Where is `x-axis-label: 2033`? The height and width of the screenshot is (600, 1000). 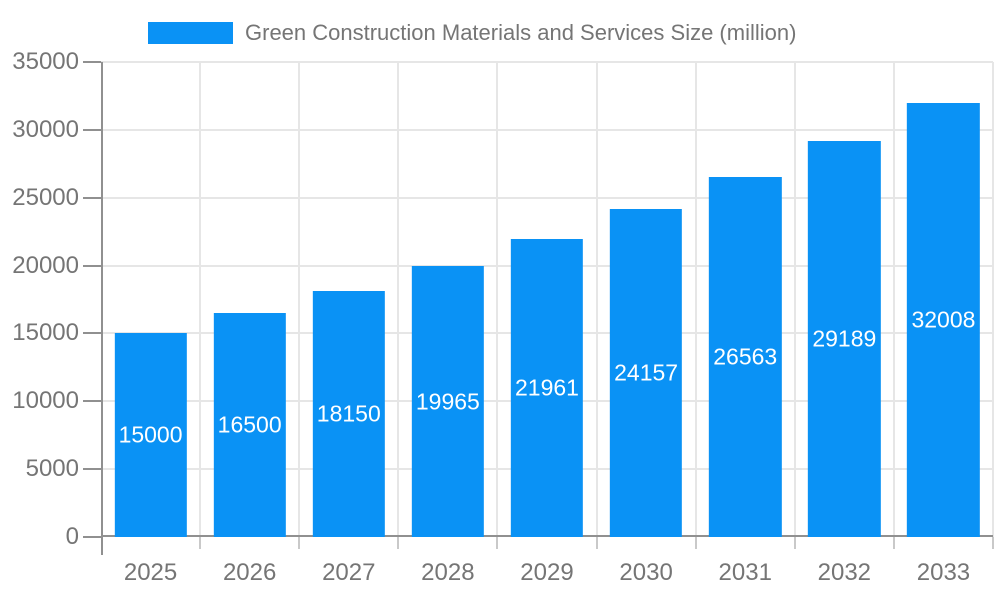 x-axis-label: 2033 is located at coordinates (943, 572).